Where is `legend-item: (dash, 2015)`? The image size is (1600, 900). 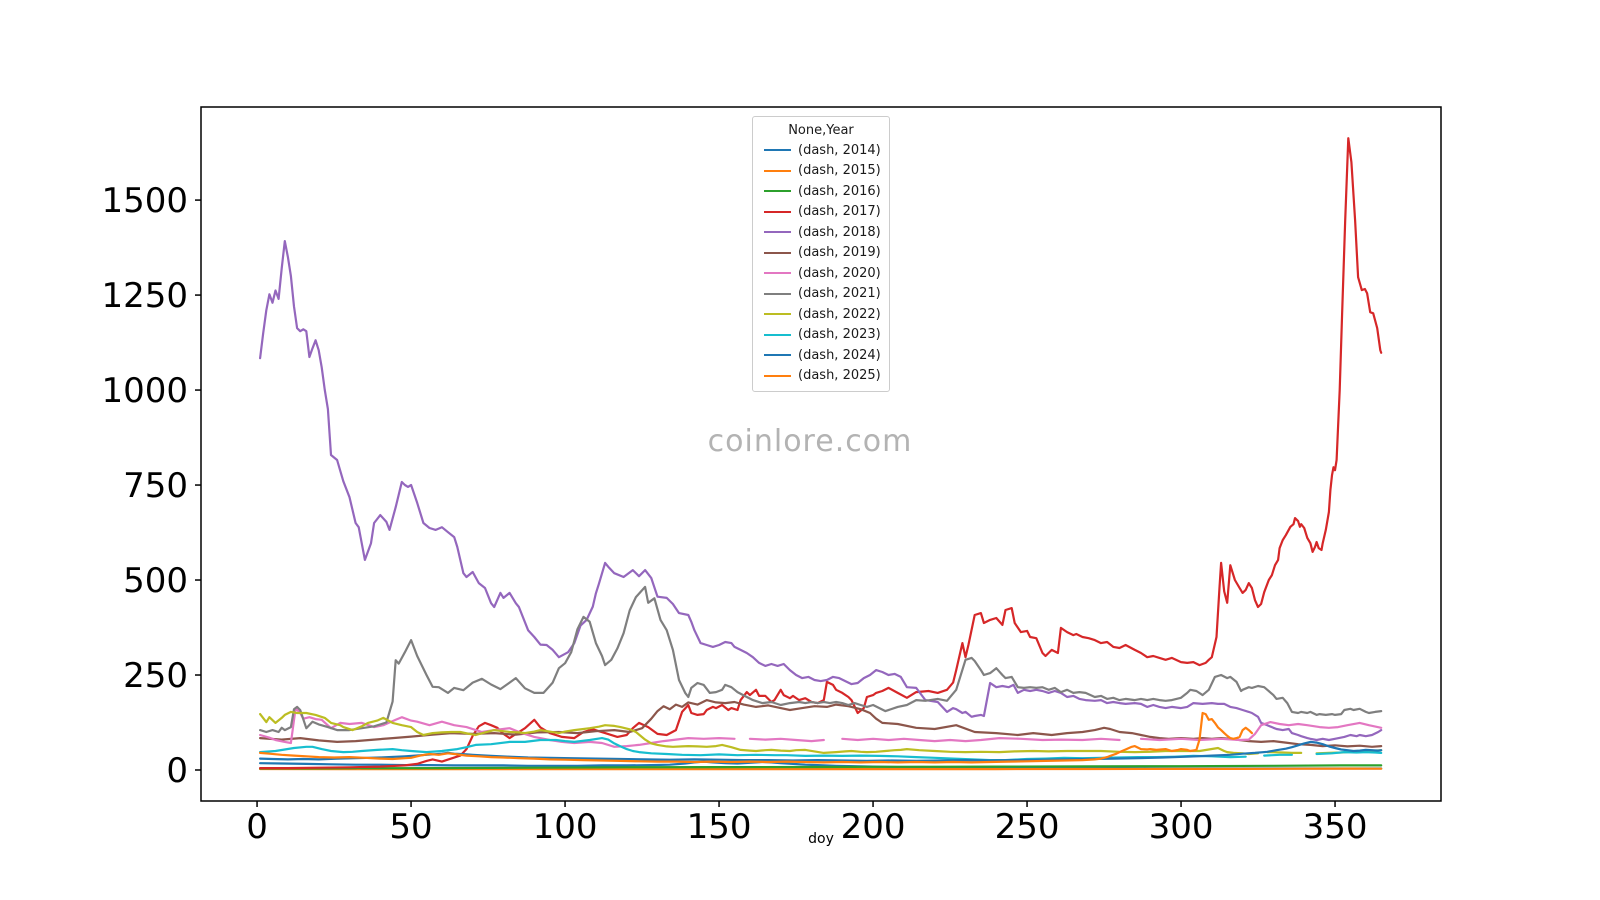 legend-item: (dash, 2015) is located at coordinates (821, 171).